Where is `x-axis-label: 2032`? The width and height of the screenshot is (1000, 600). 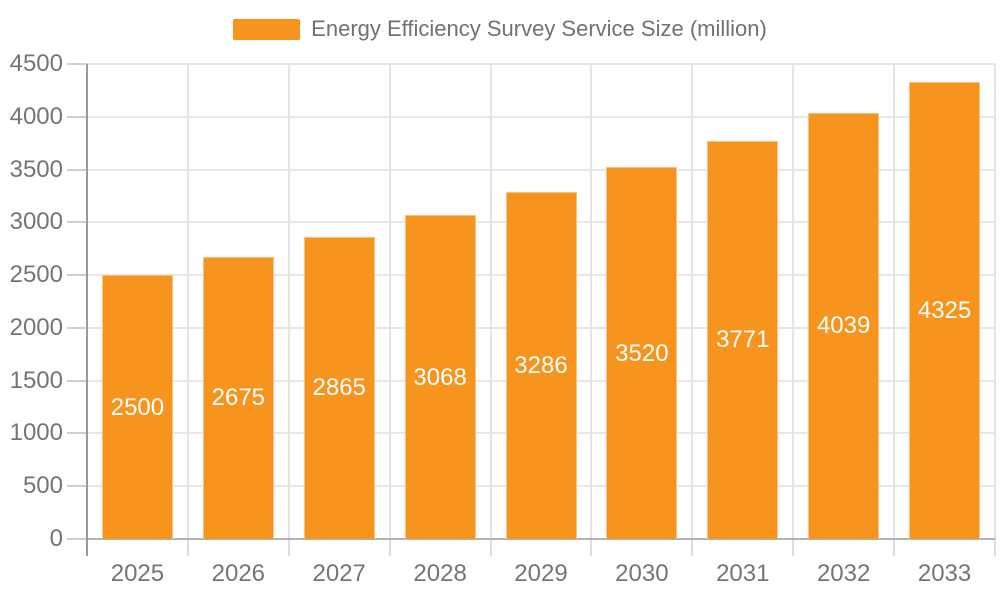 x-axis-label: 2032 is located at coordinates (843, 573).